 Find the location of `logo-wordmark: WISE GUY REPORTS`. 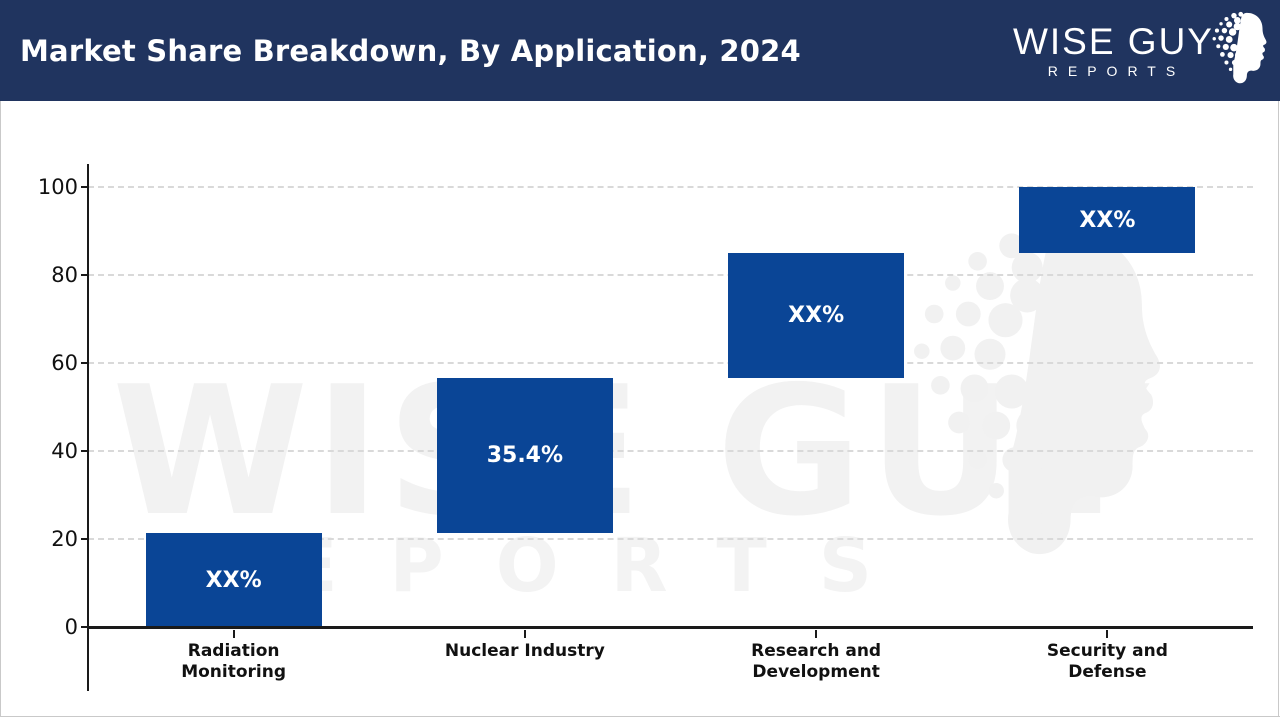

logo-wordmark: WISE GUY REPORTS is located at coordinates (1113, 51).